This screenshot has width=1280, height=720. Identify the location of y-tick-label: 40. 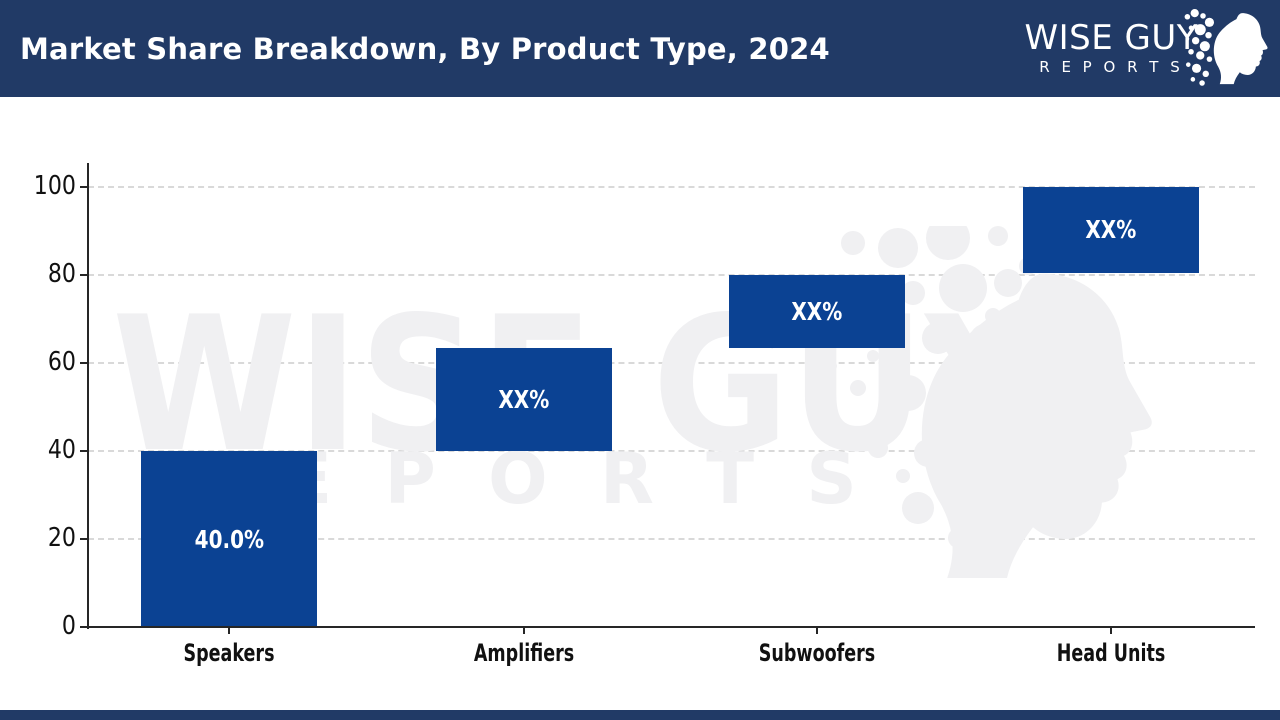
(61, 450).